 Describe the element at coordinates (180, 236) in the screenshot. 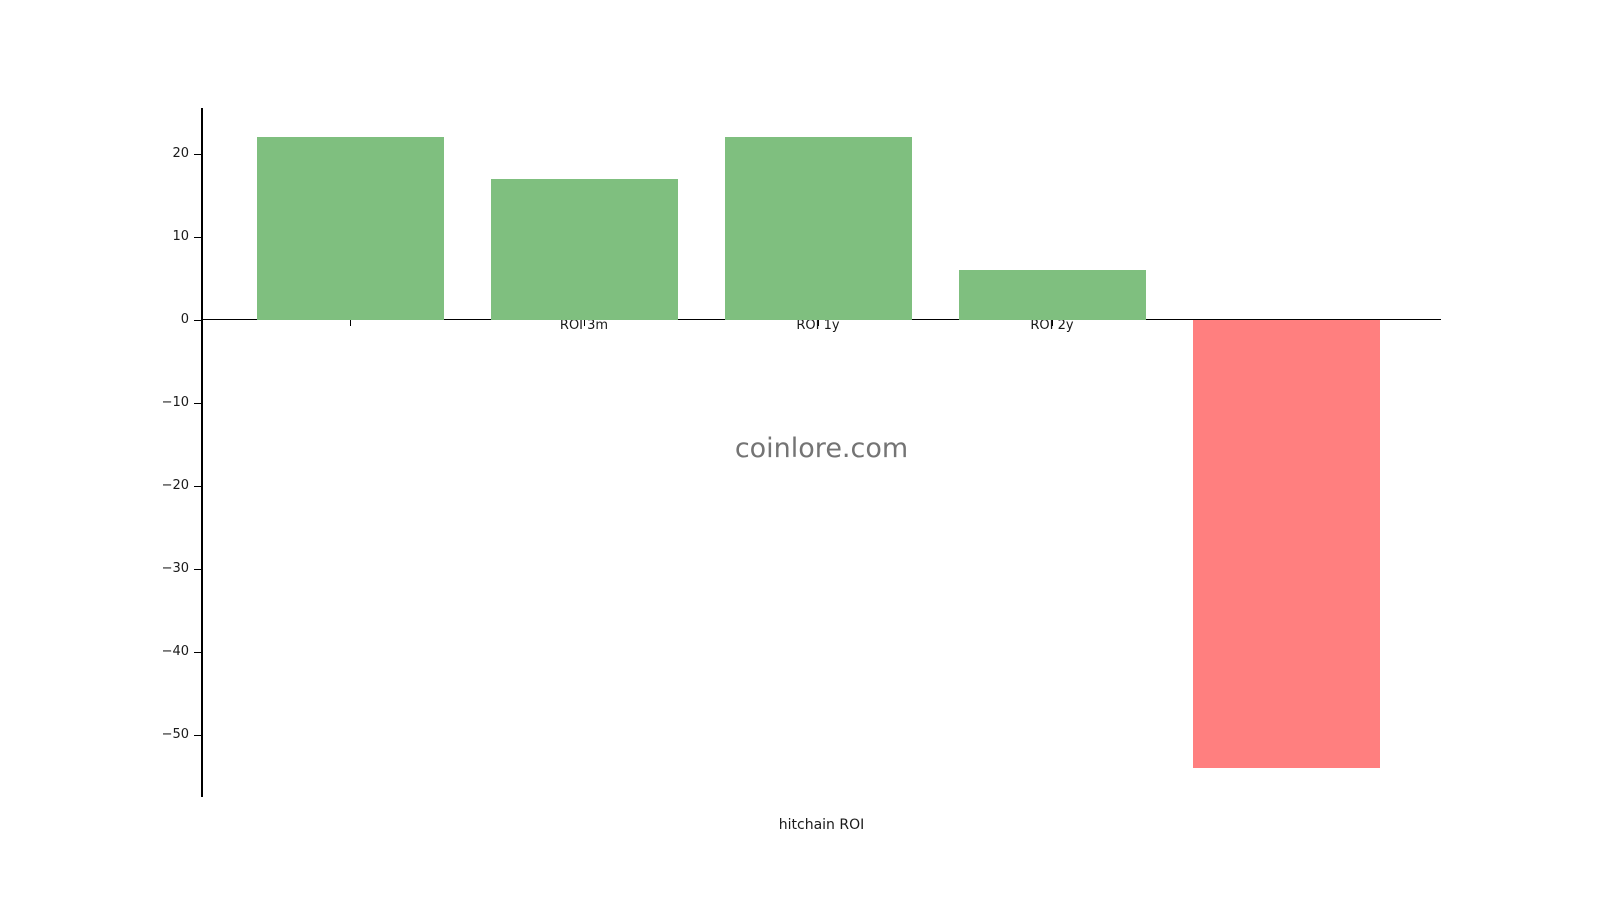

I see `y-tick-label: 10` at that location.